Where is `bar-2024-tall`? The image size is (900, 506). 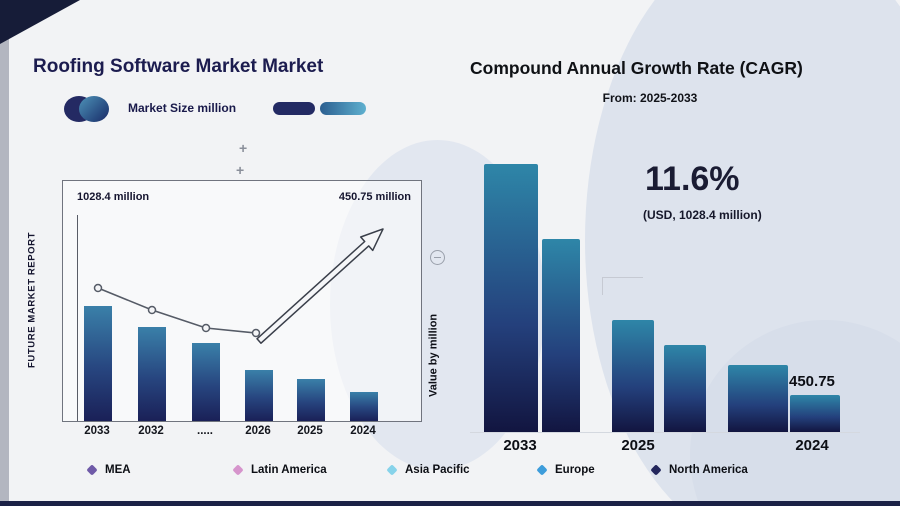
bar-2024-tall is located at coordinates (758, 398).